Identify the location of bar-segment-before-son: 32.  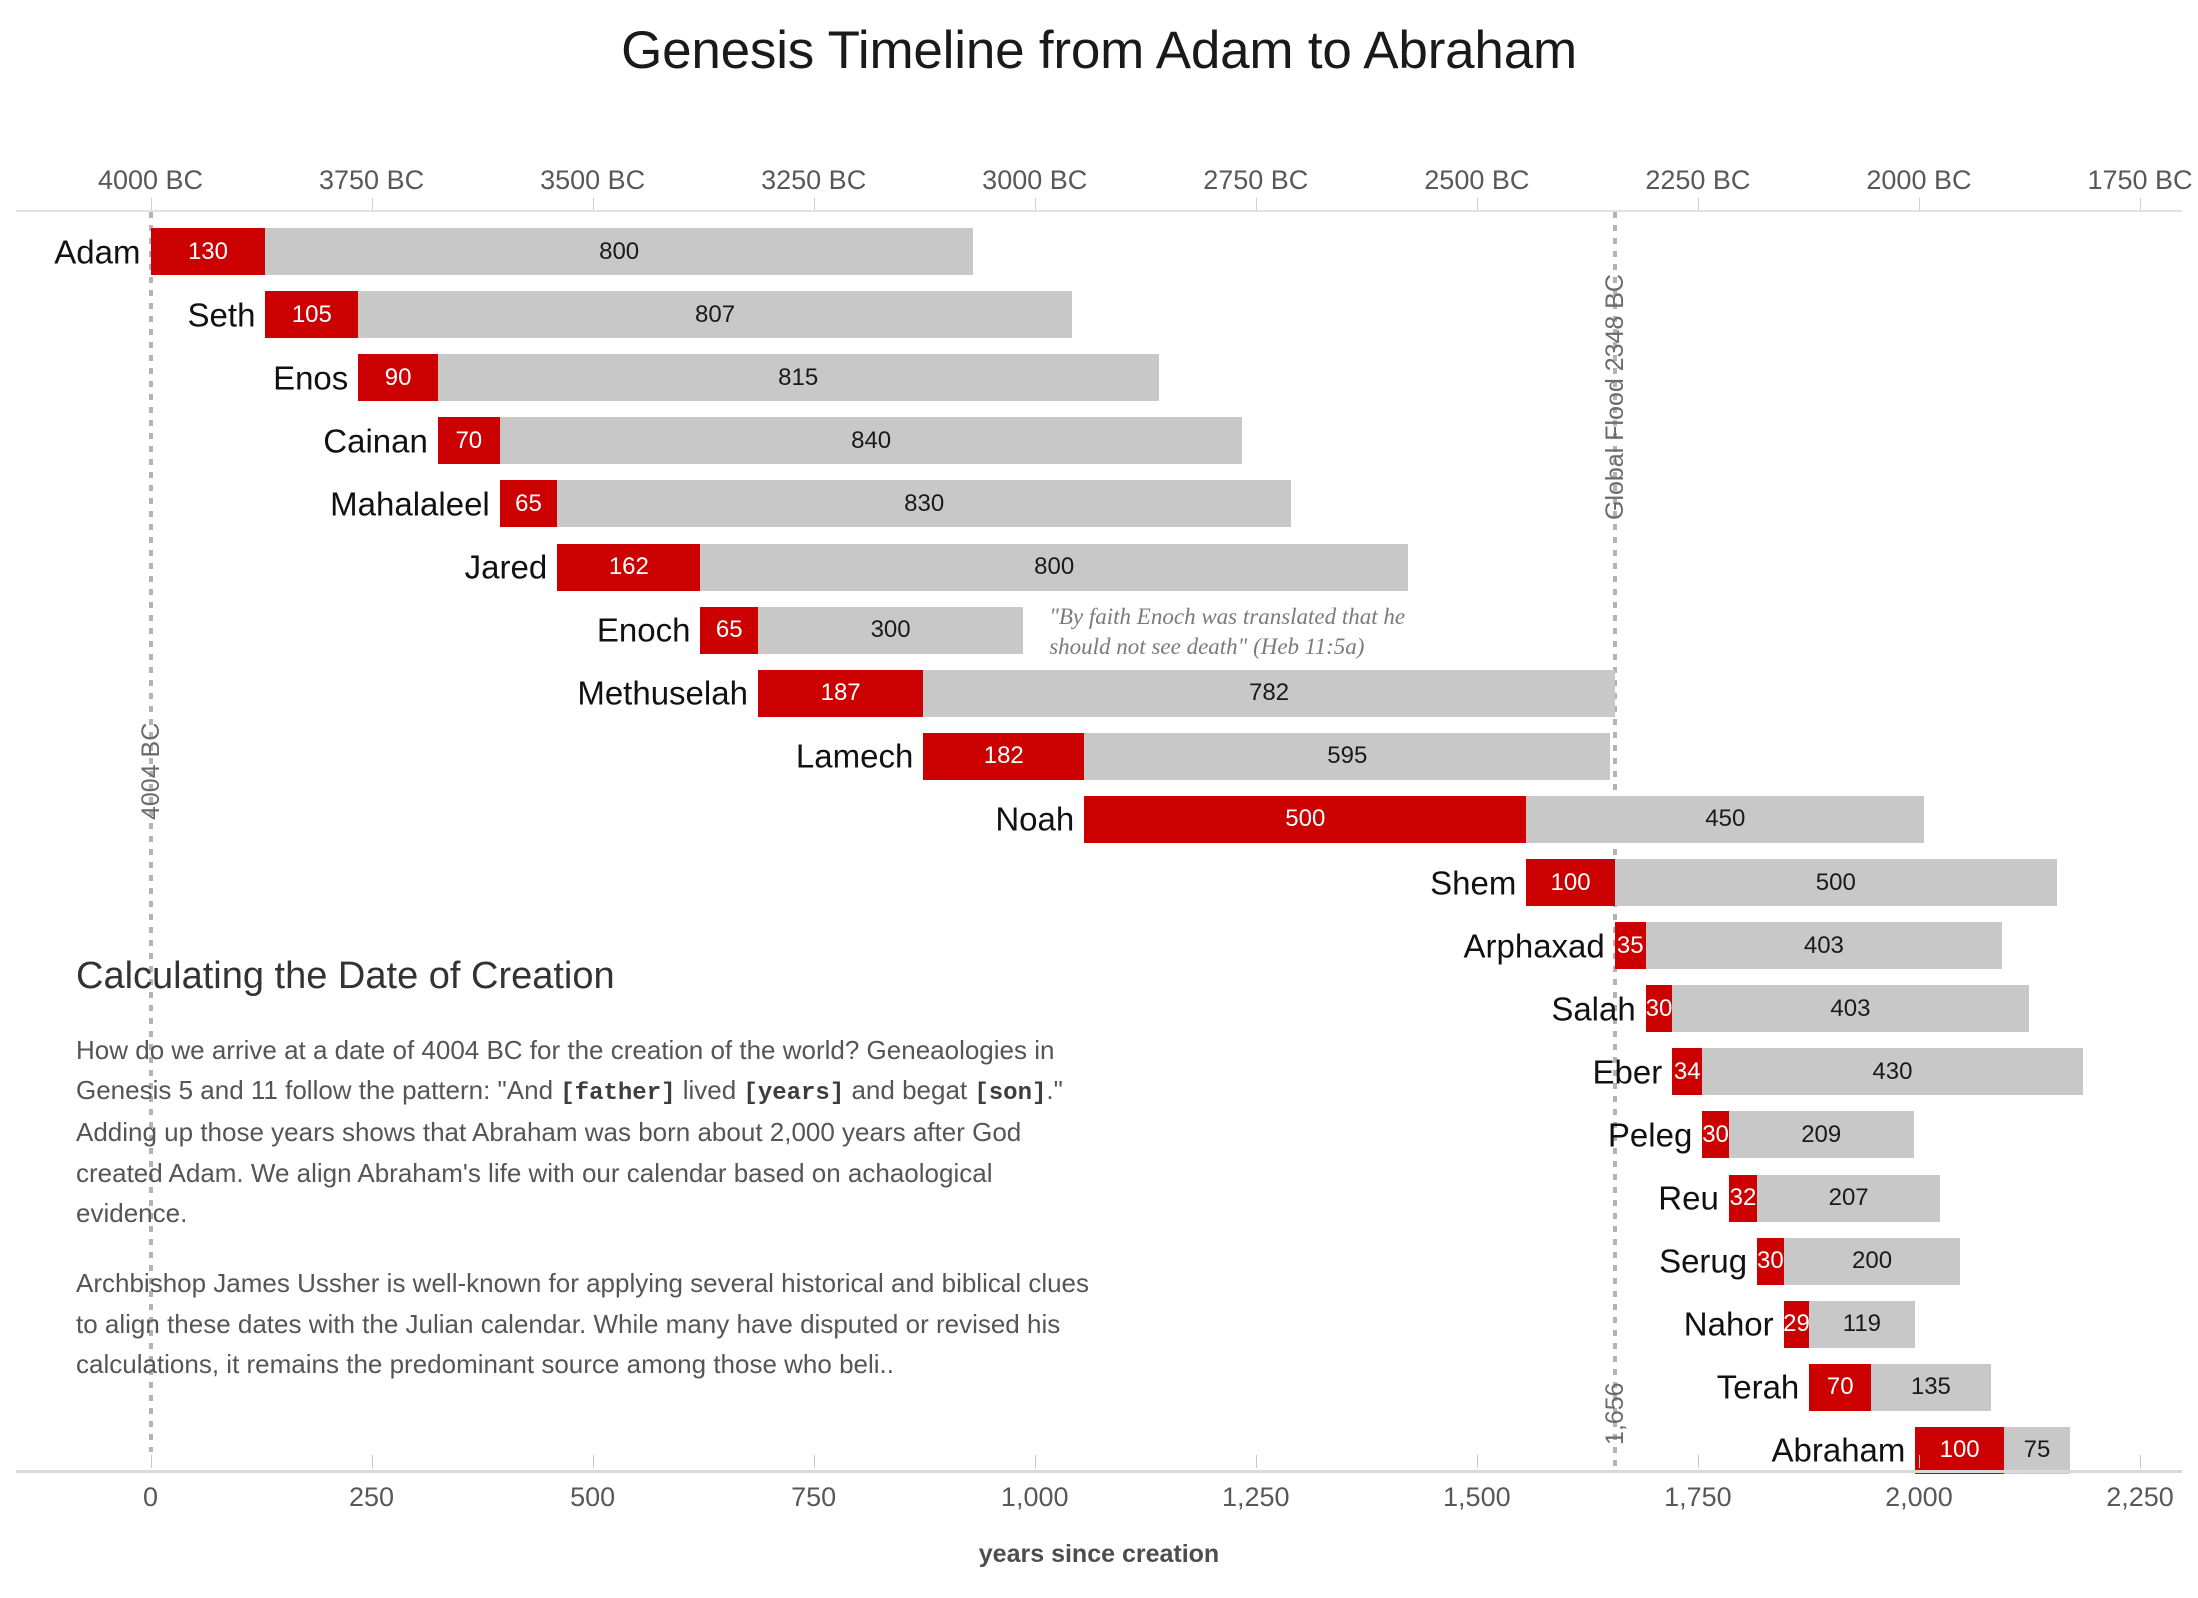
(1743, 1198).